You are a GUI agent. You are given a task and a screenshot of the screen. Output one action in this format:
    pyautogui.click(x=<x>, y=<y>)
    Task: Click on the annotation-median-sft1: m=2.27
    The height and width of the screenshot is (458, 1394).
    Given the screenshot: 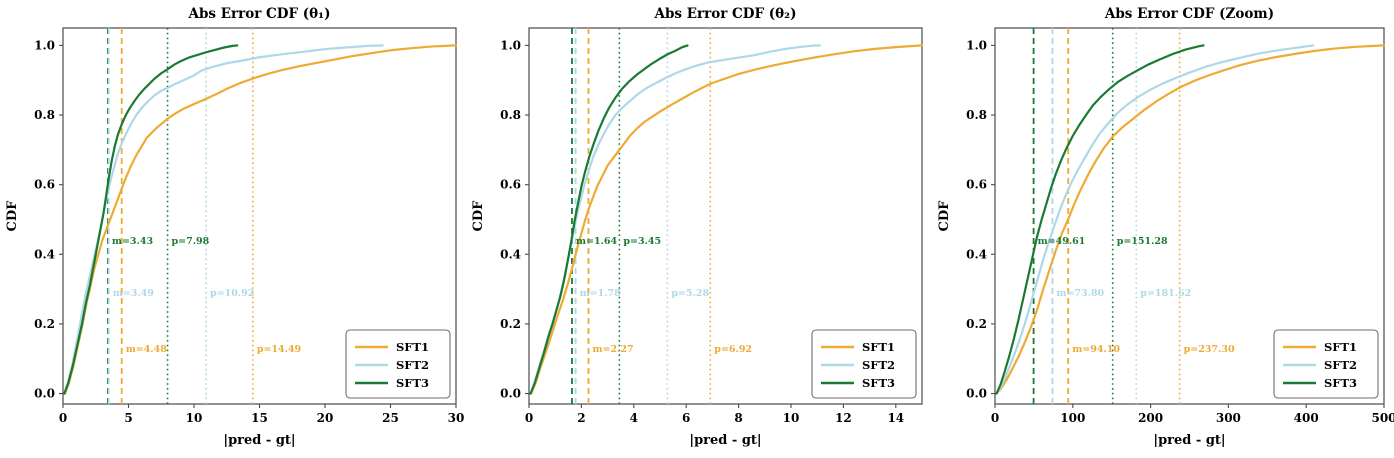 What is the action you would take?
    pyautogui.click(x=612, y=349)
    